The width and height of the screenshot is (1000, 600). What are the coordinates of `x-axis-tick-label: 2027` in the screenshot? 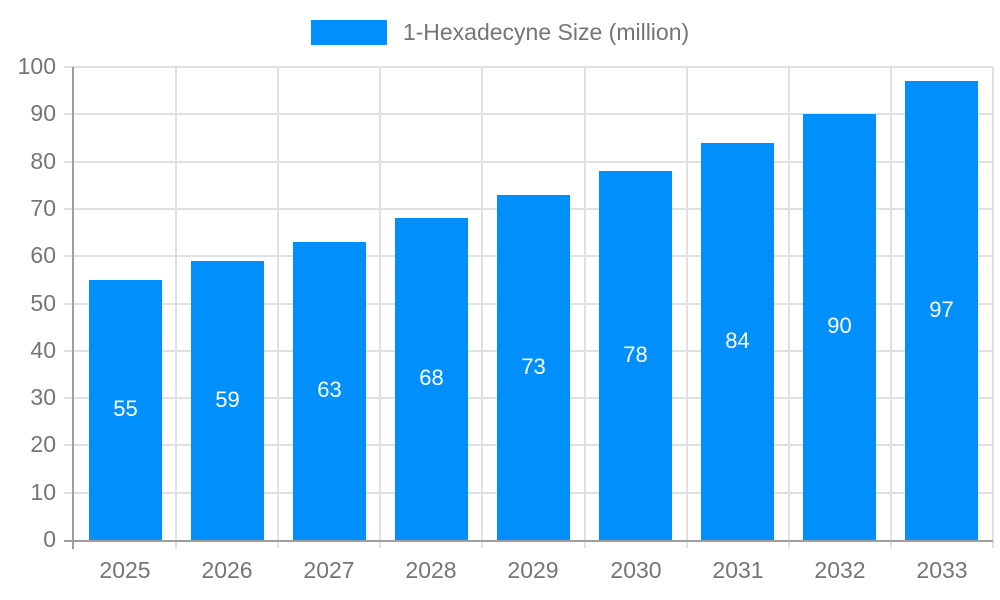 It's located at (329, 570).